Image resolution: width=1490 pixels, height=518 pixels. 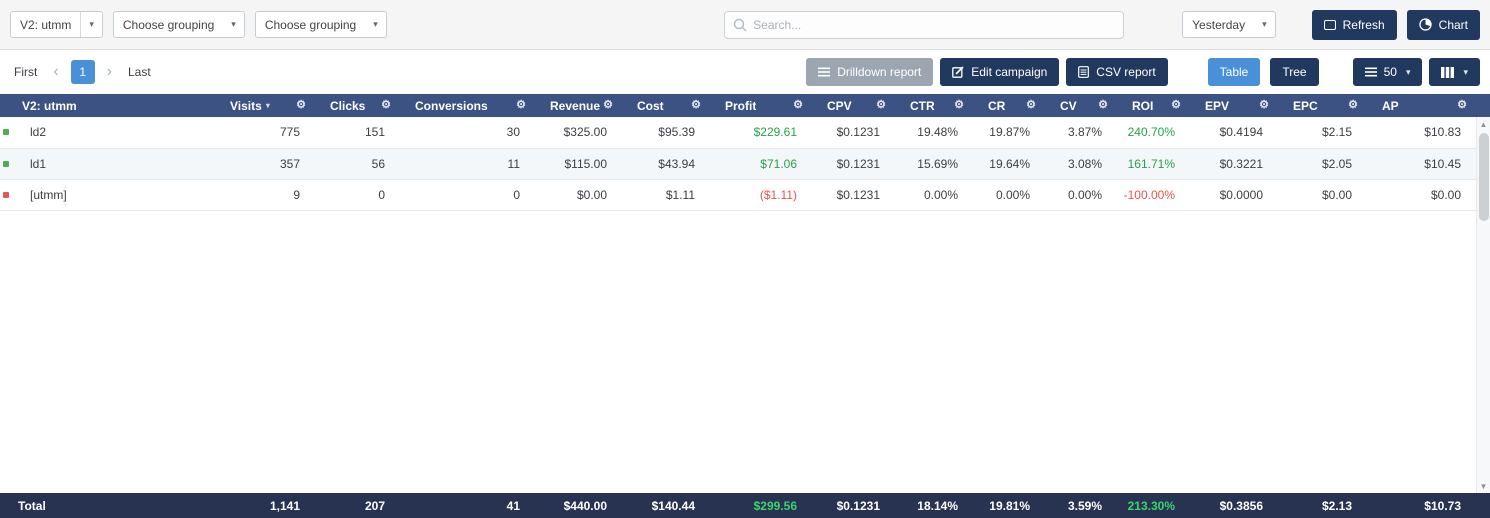 I want to click on cell-visits: 775, so click(x=265, y=133).